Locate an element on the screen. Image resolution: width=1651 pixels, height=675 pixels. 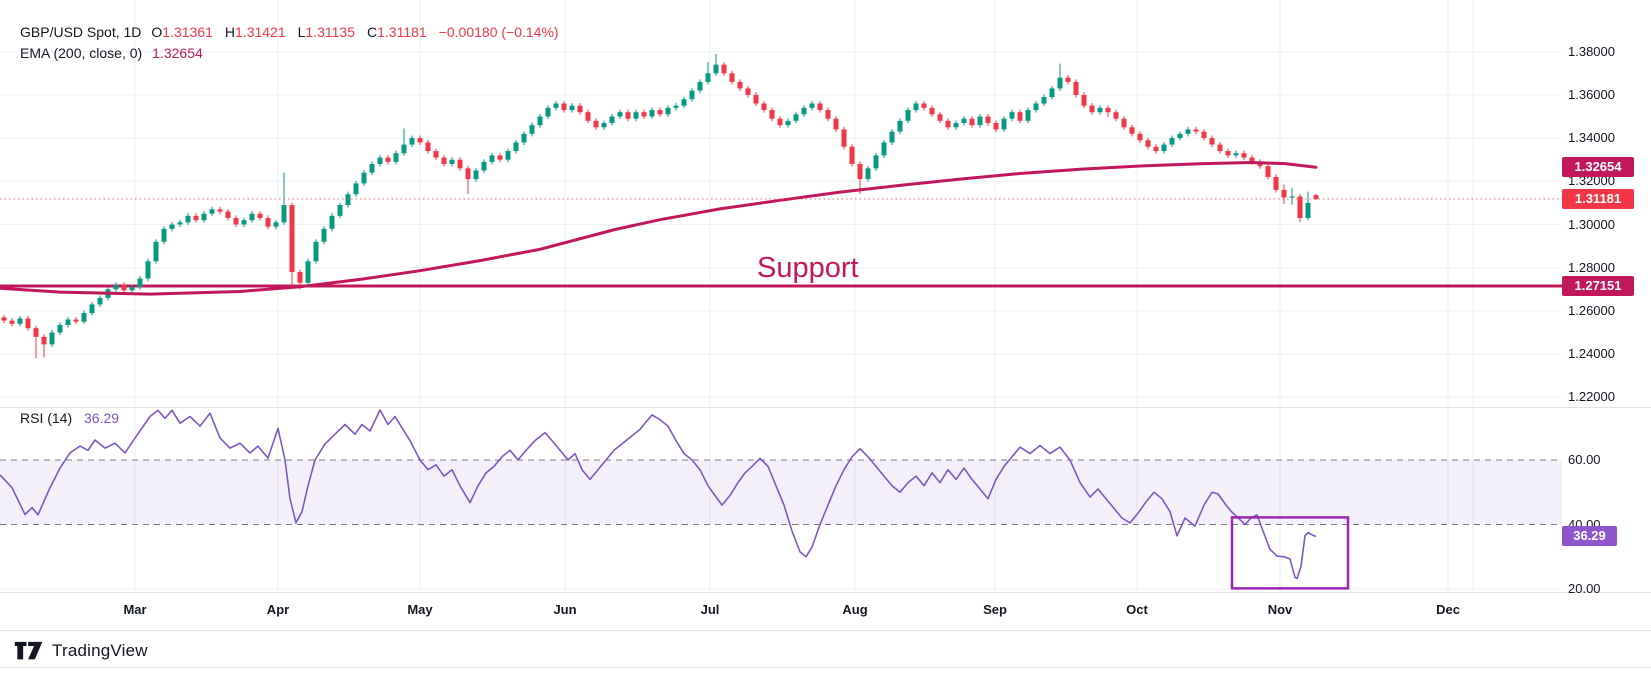
price-axis-label: 1.22000 is located at coordinates (1591, 397).